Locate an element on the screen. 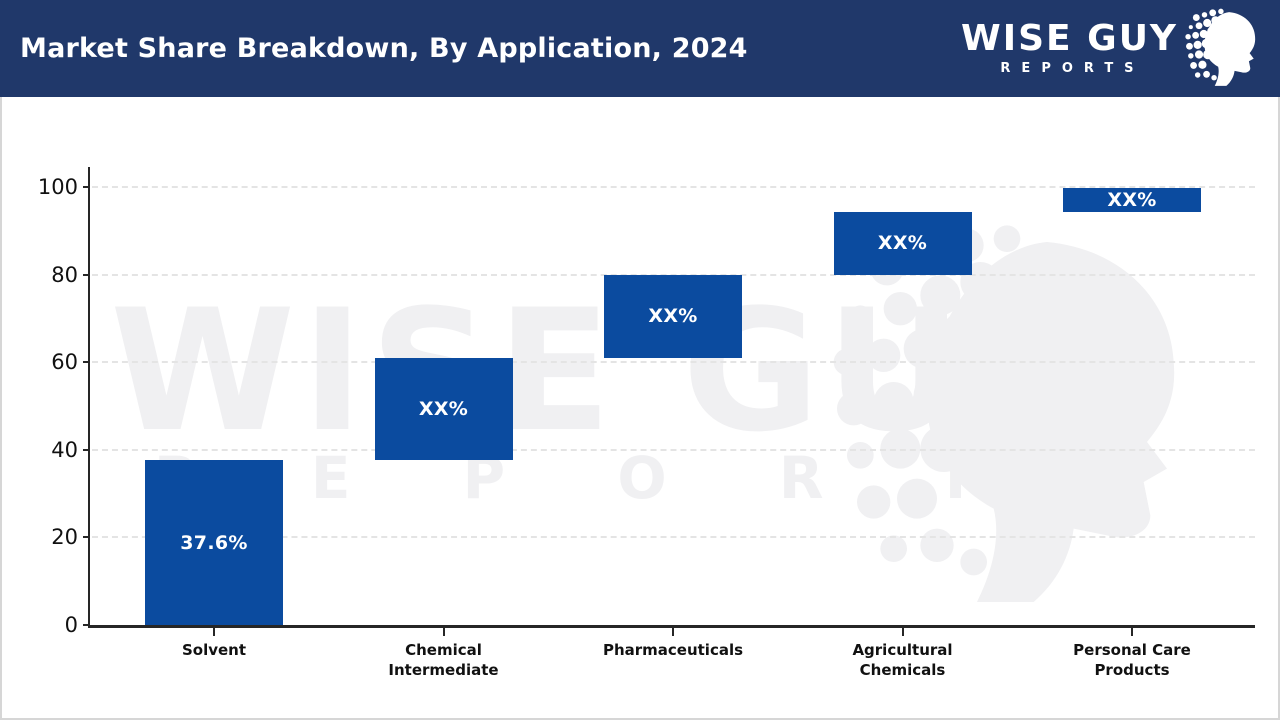  y-tick-label-60: 60 is located at coordinates (64, 362).